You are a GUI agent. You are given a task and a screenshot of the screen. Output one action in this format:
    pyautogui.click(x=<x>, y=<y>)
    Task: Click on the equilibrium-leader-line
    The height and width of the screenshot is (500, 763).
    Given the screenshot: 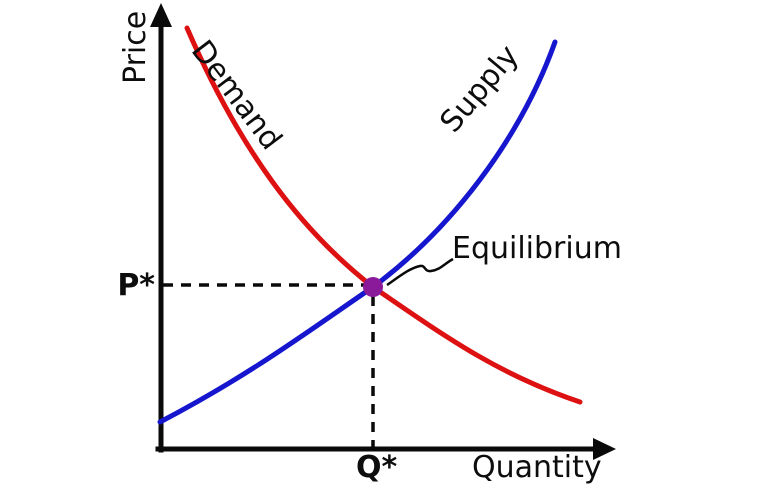 What is the action you would take?
    pyautogui.click(x=420, y=272)
    